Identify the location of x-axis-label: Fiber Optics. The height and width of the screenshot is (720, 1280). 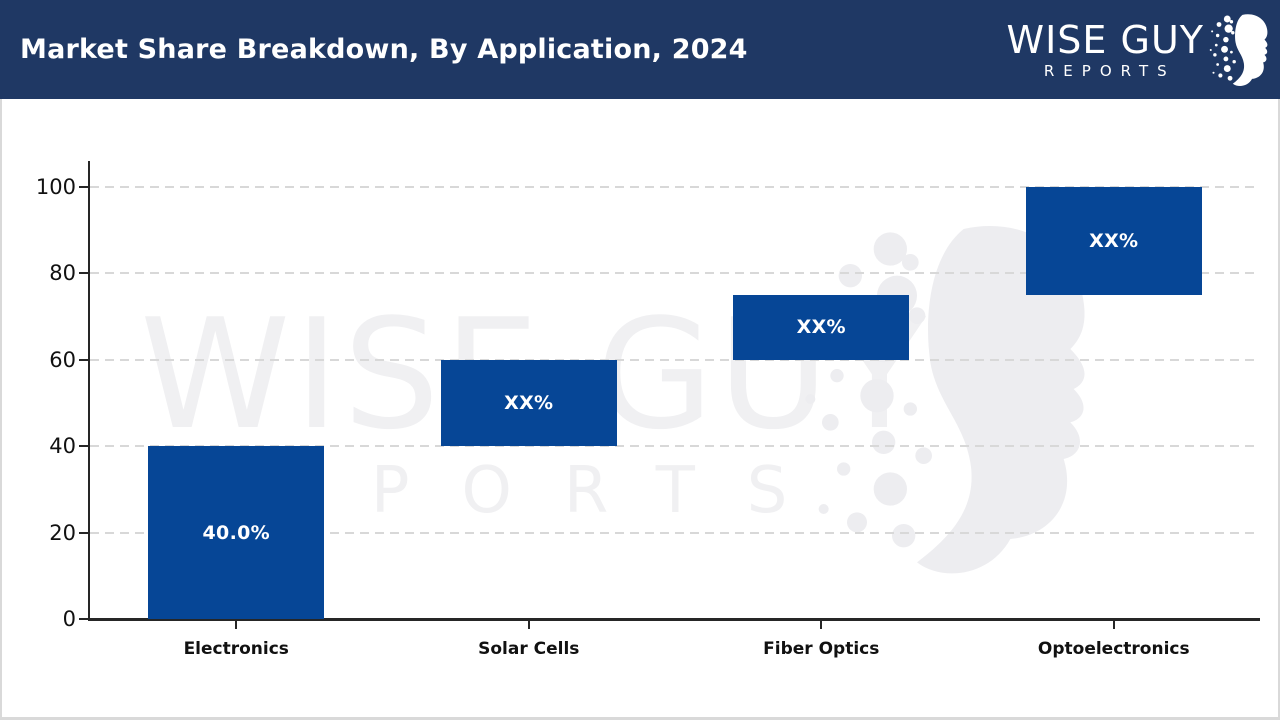
(821, 649).